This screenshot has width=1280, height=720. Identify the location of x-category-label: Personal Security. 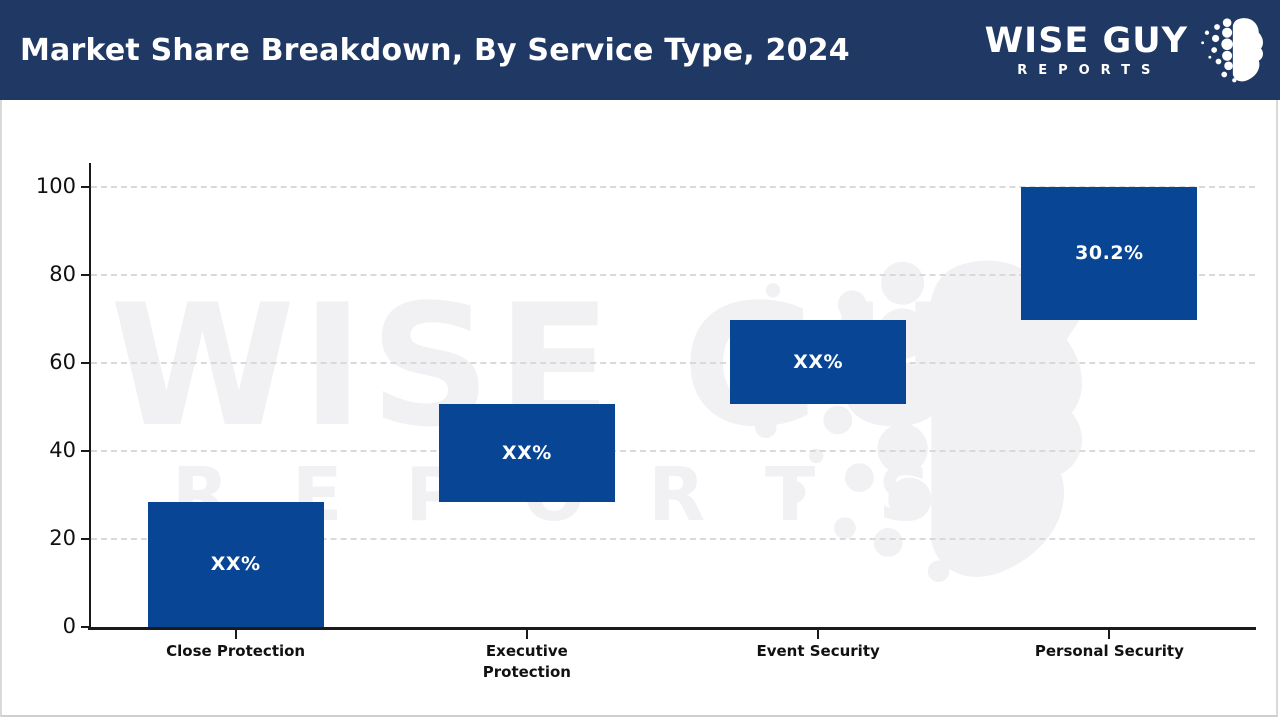
(1109, 651).